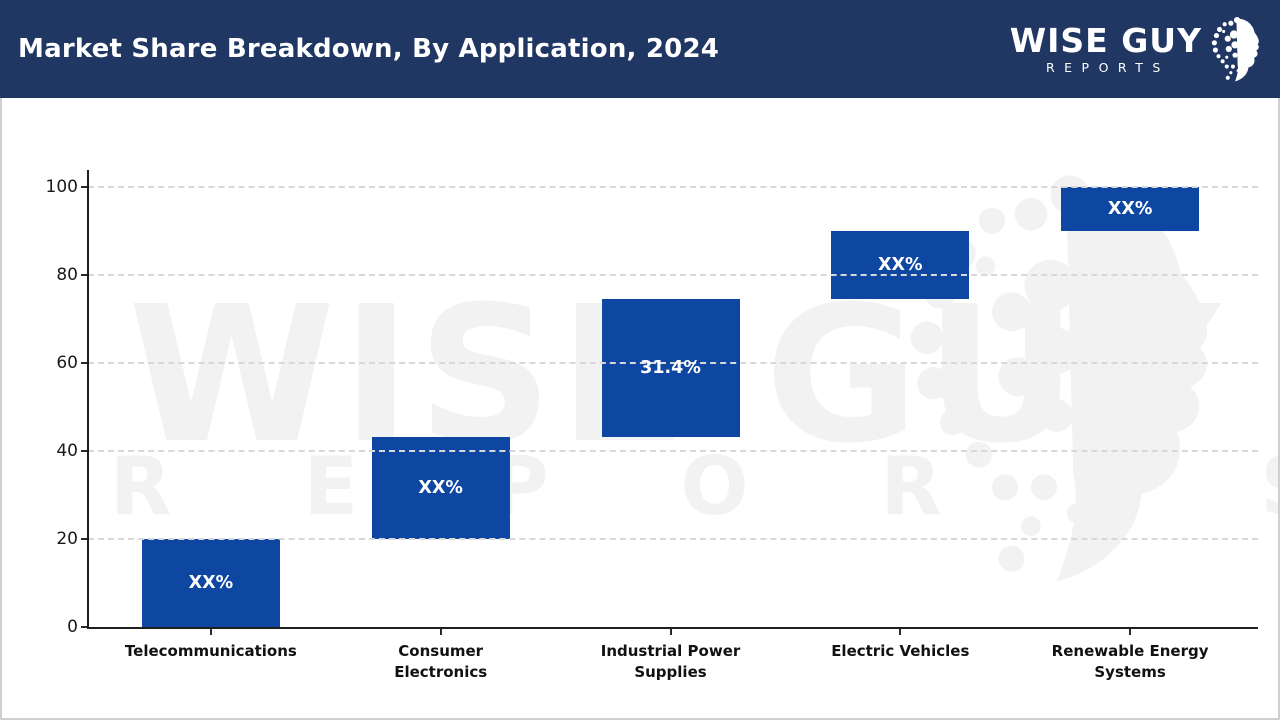 The image size is (1280, 720). What do you see at coordinates (1235, 48) in the screenshot?
I see `wise-guy-face-icon` at bounding box center [1235, 48].